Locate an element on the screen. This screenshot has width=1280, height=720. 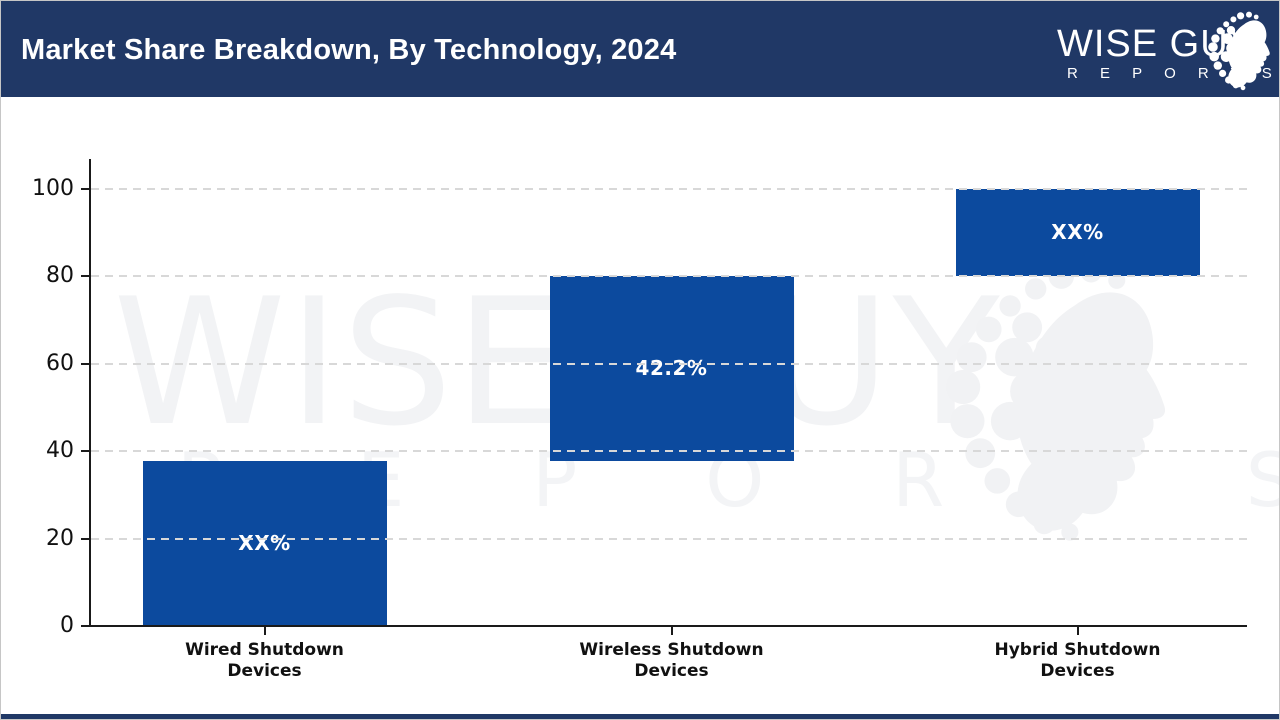
bar-value-label-2: 42.2% is located at coordinates (671, 368).